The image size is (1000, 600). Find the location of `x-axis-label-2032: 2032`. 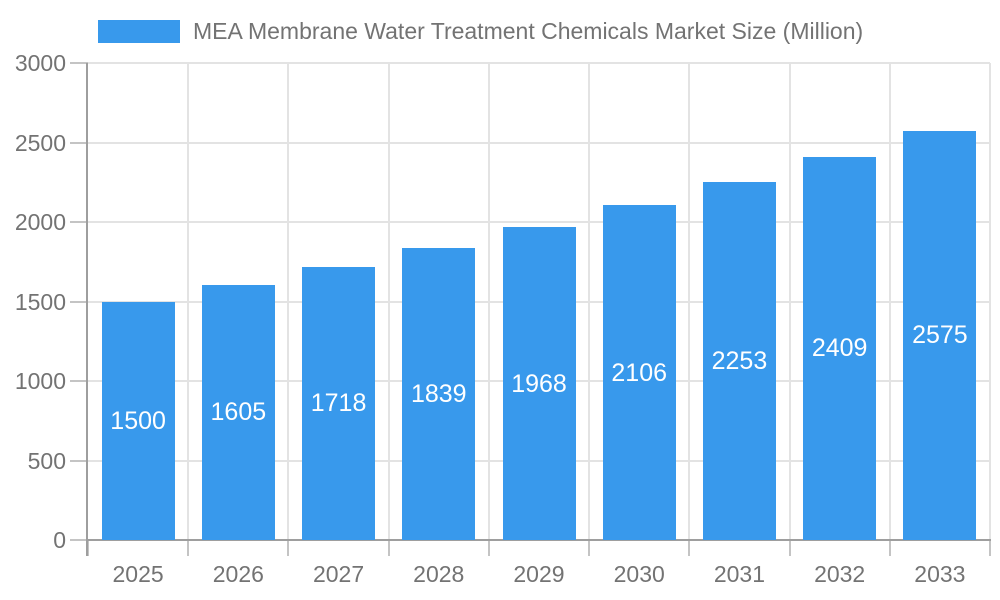

x-axis-label-2032: 2032 is located at coordinates (840, 574).